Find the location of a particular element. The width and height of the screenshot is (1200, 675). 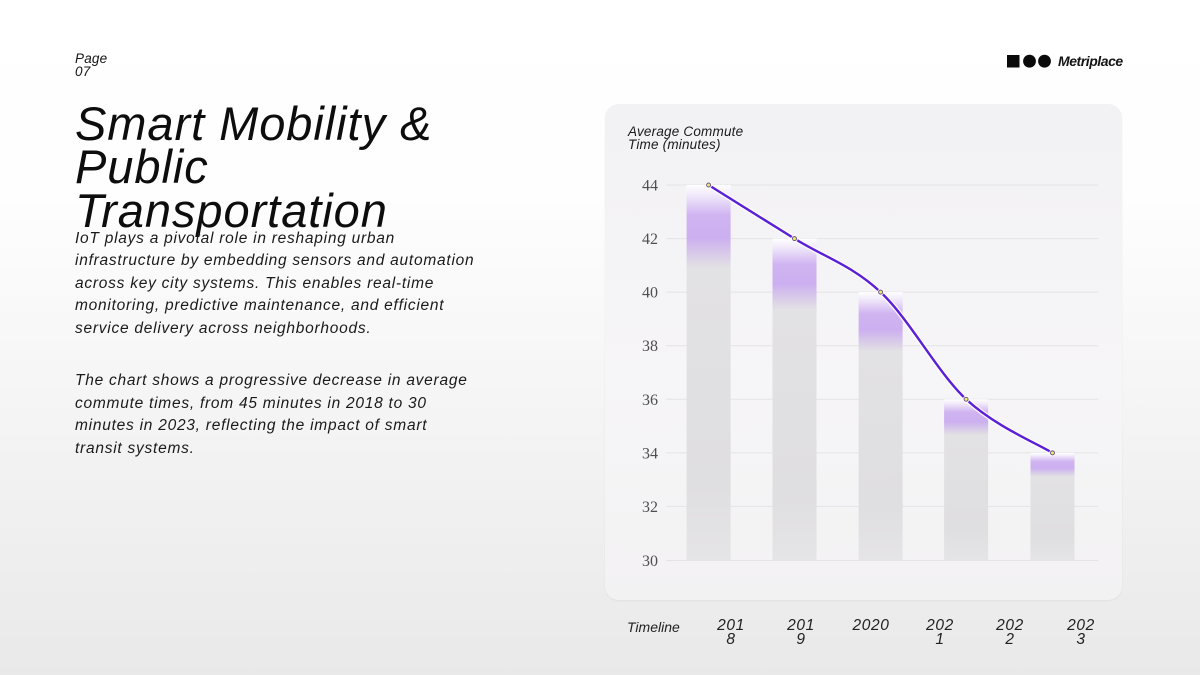

svg-text: 32 is located at coordinates (650, 507).